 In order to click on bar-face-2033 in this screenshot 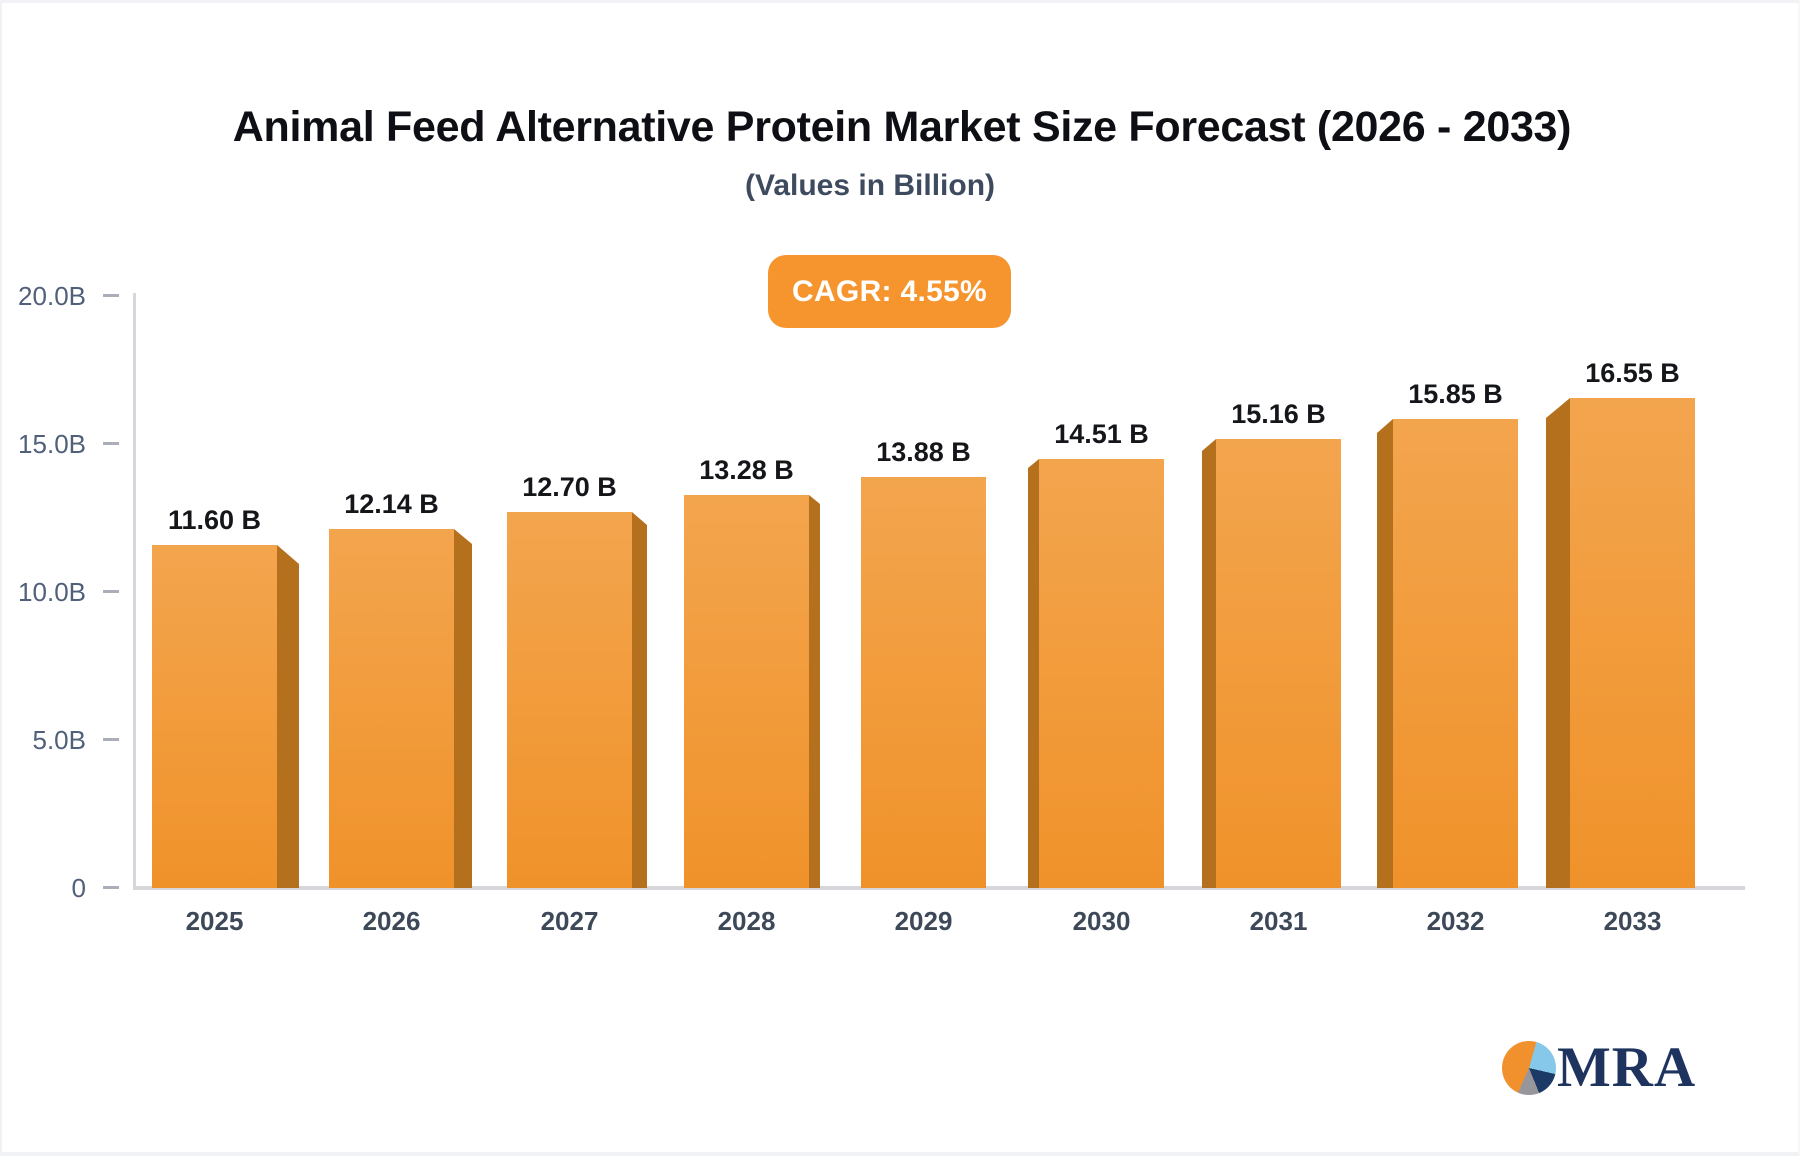, I will do `click(1632, 643)`.